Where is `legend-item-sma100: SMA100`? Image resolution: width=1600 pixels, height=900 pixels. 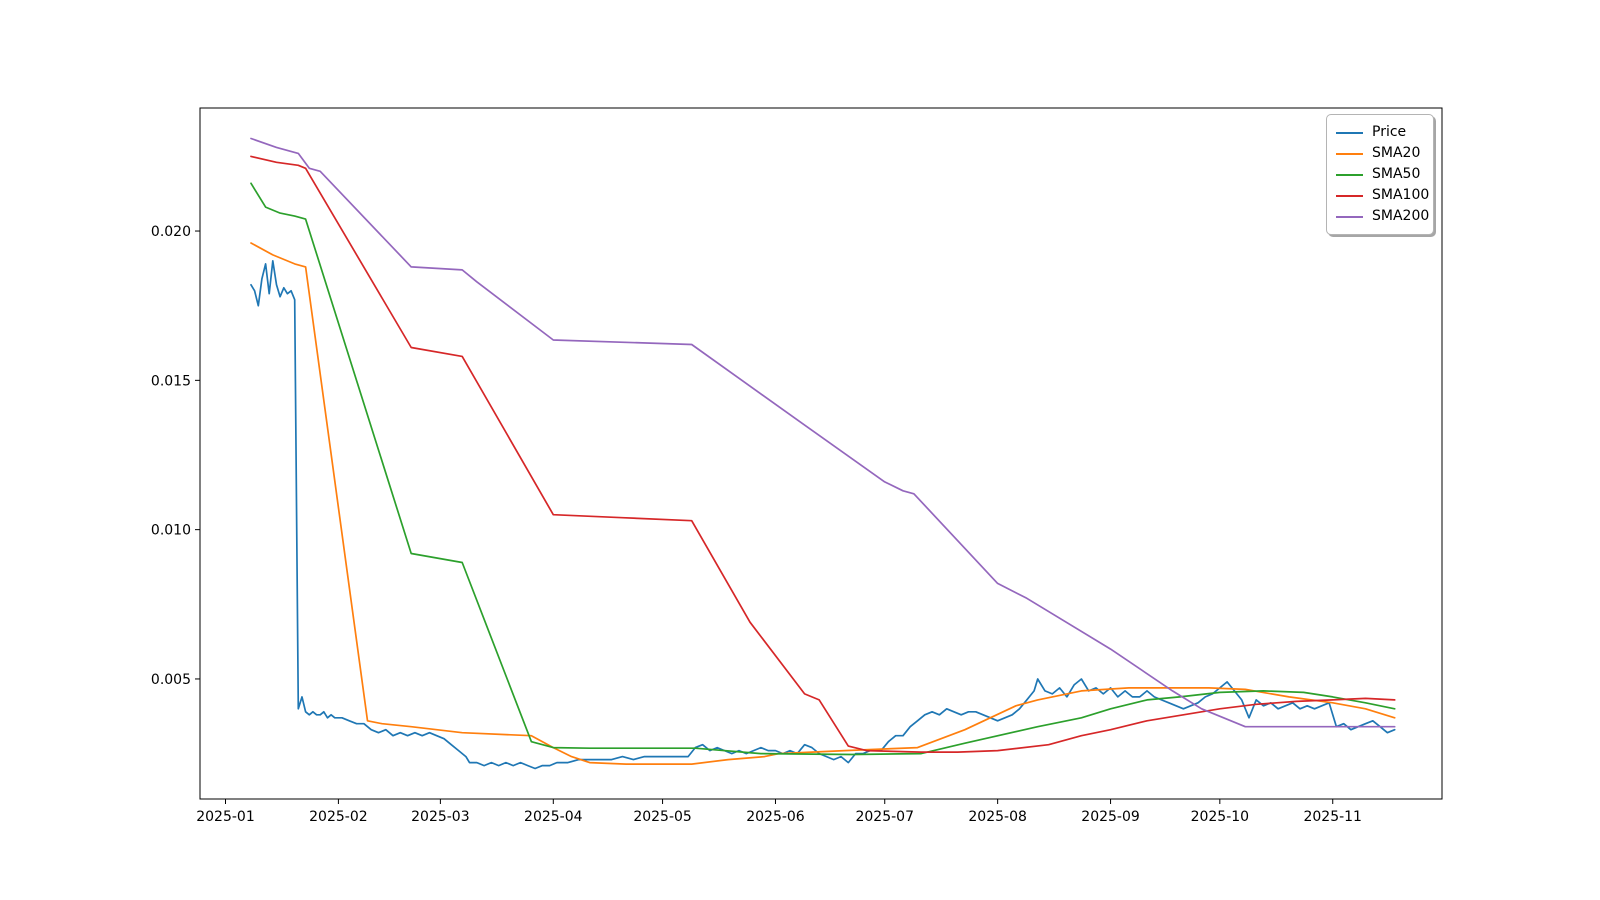
legend-item-sma100: SMA100 is located at coordinates (1382, 195).